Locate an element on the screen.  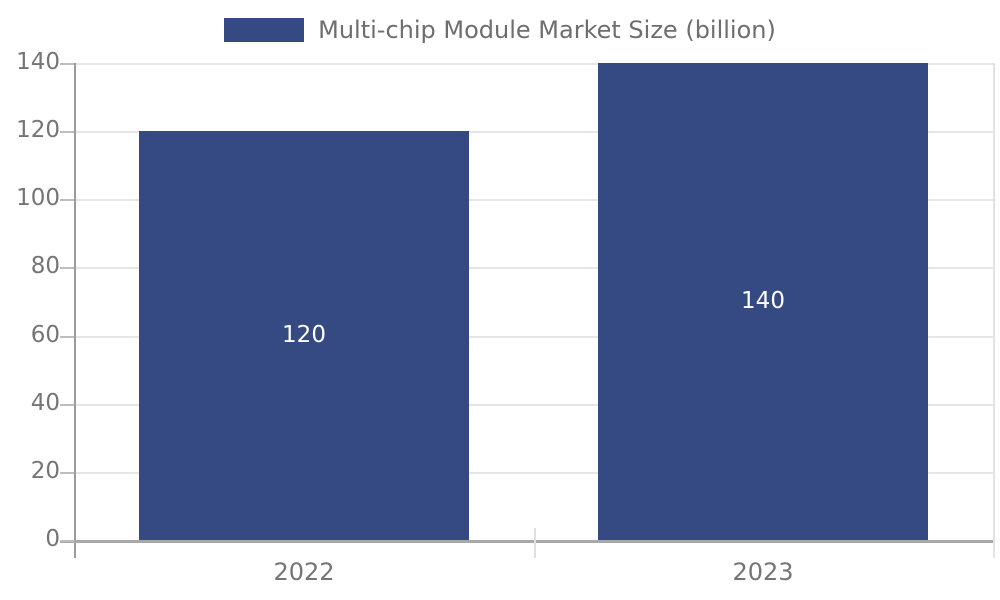
bar-value-label: 120 is located at coordinates (304, 335).